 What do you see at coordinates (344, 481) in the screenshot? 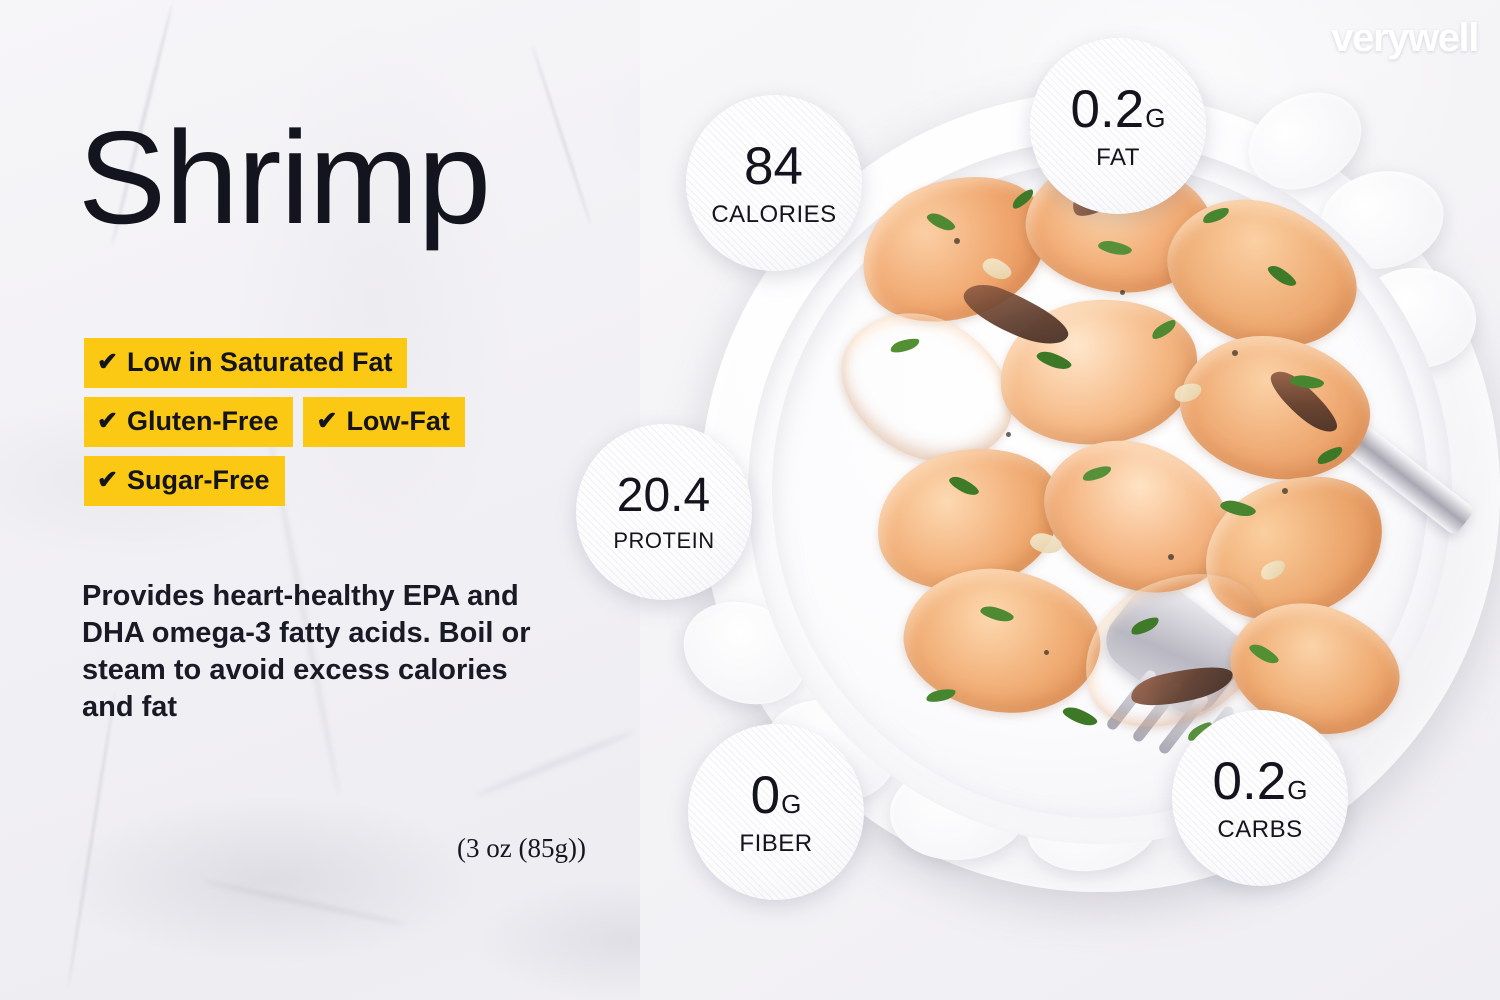
I see `tag-row: ✔ Sugar-Free` at bounding box center [344, 481].